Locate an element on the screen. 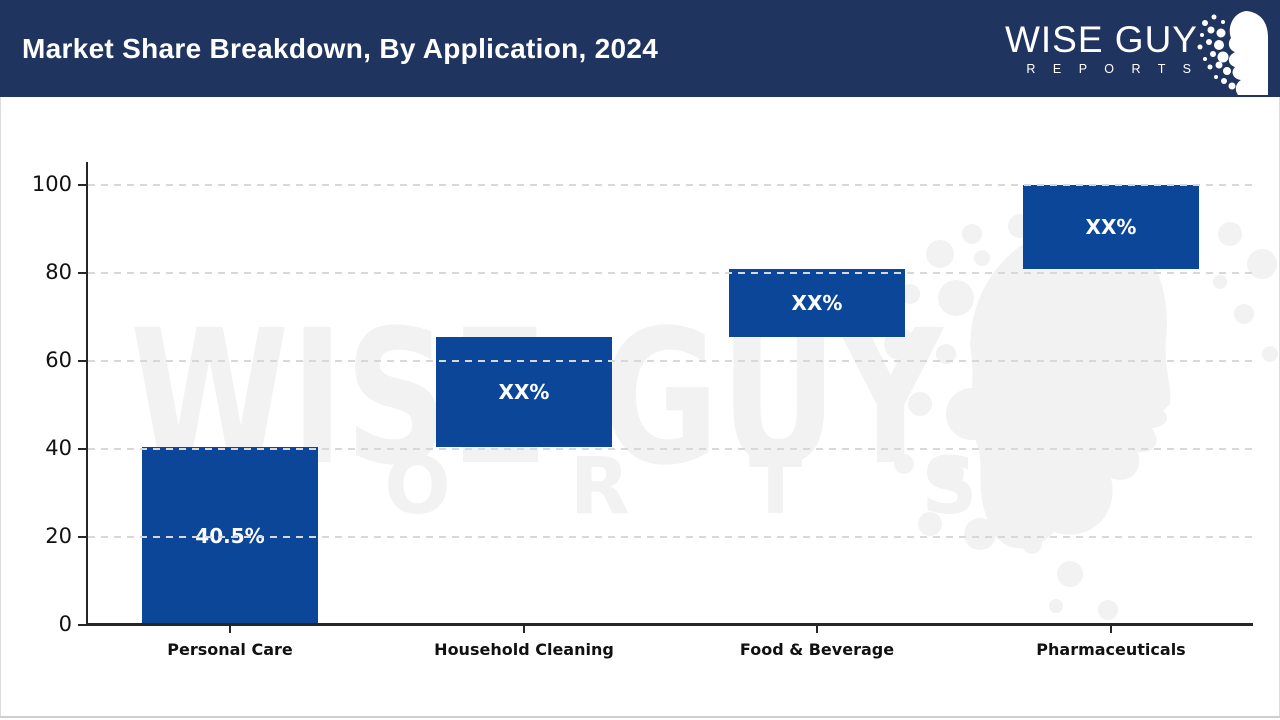 The height and width of the screenshot is (720, 1280). wise-guy-logo: WISE GUY R E P O R T S is located at coordinates (1136, 50).